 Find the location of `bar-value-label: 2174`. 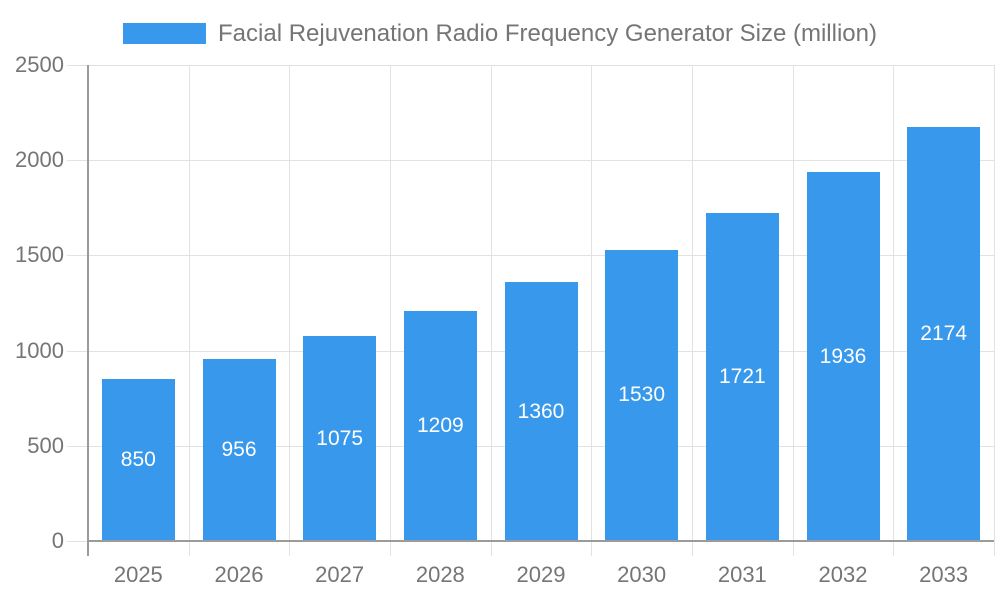

bar-value-label: 2174 is located at coordinates (944, 334).